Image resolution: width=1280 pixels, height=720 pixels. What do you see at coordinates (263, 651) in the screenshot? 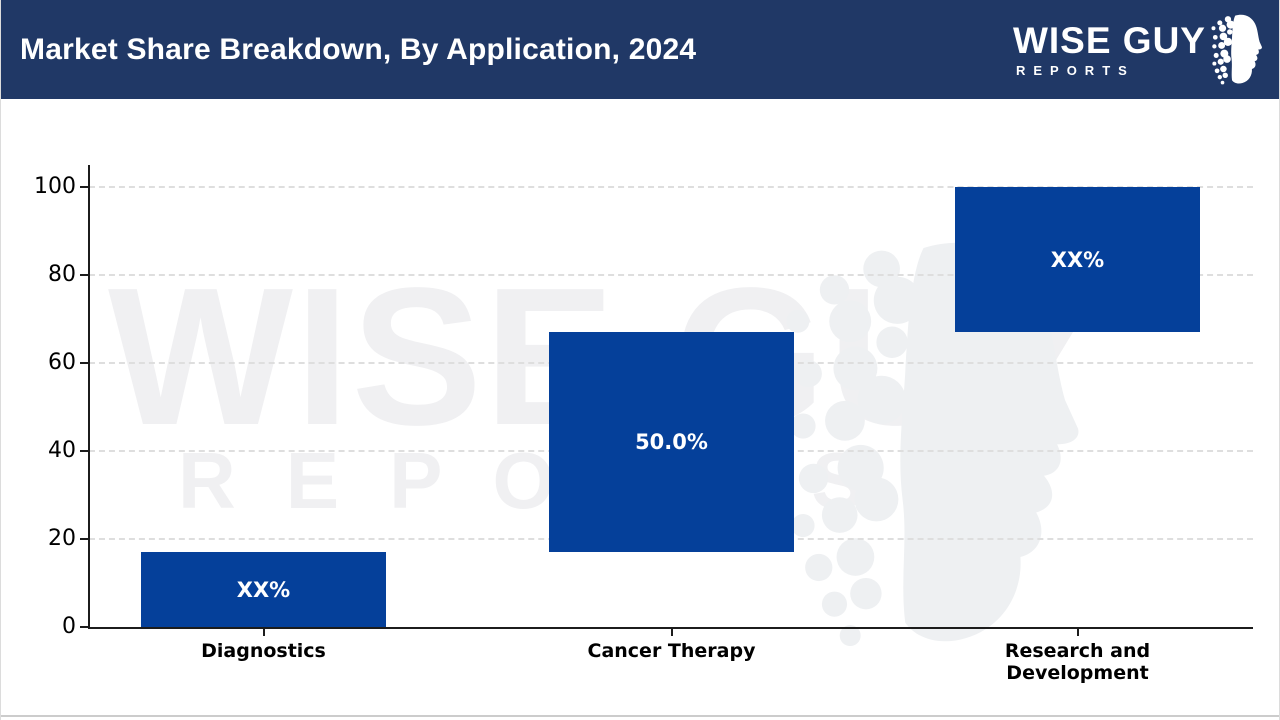
I see `x-tick-label: Diagnostics` at bounding box center [263, 651].